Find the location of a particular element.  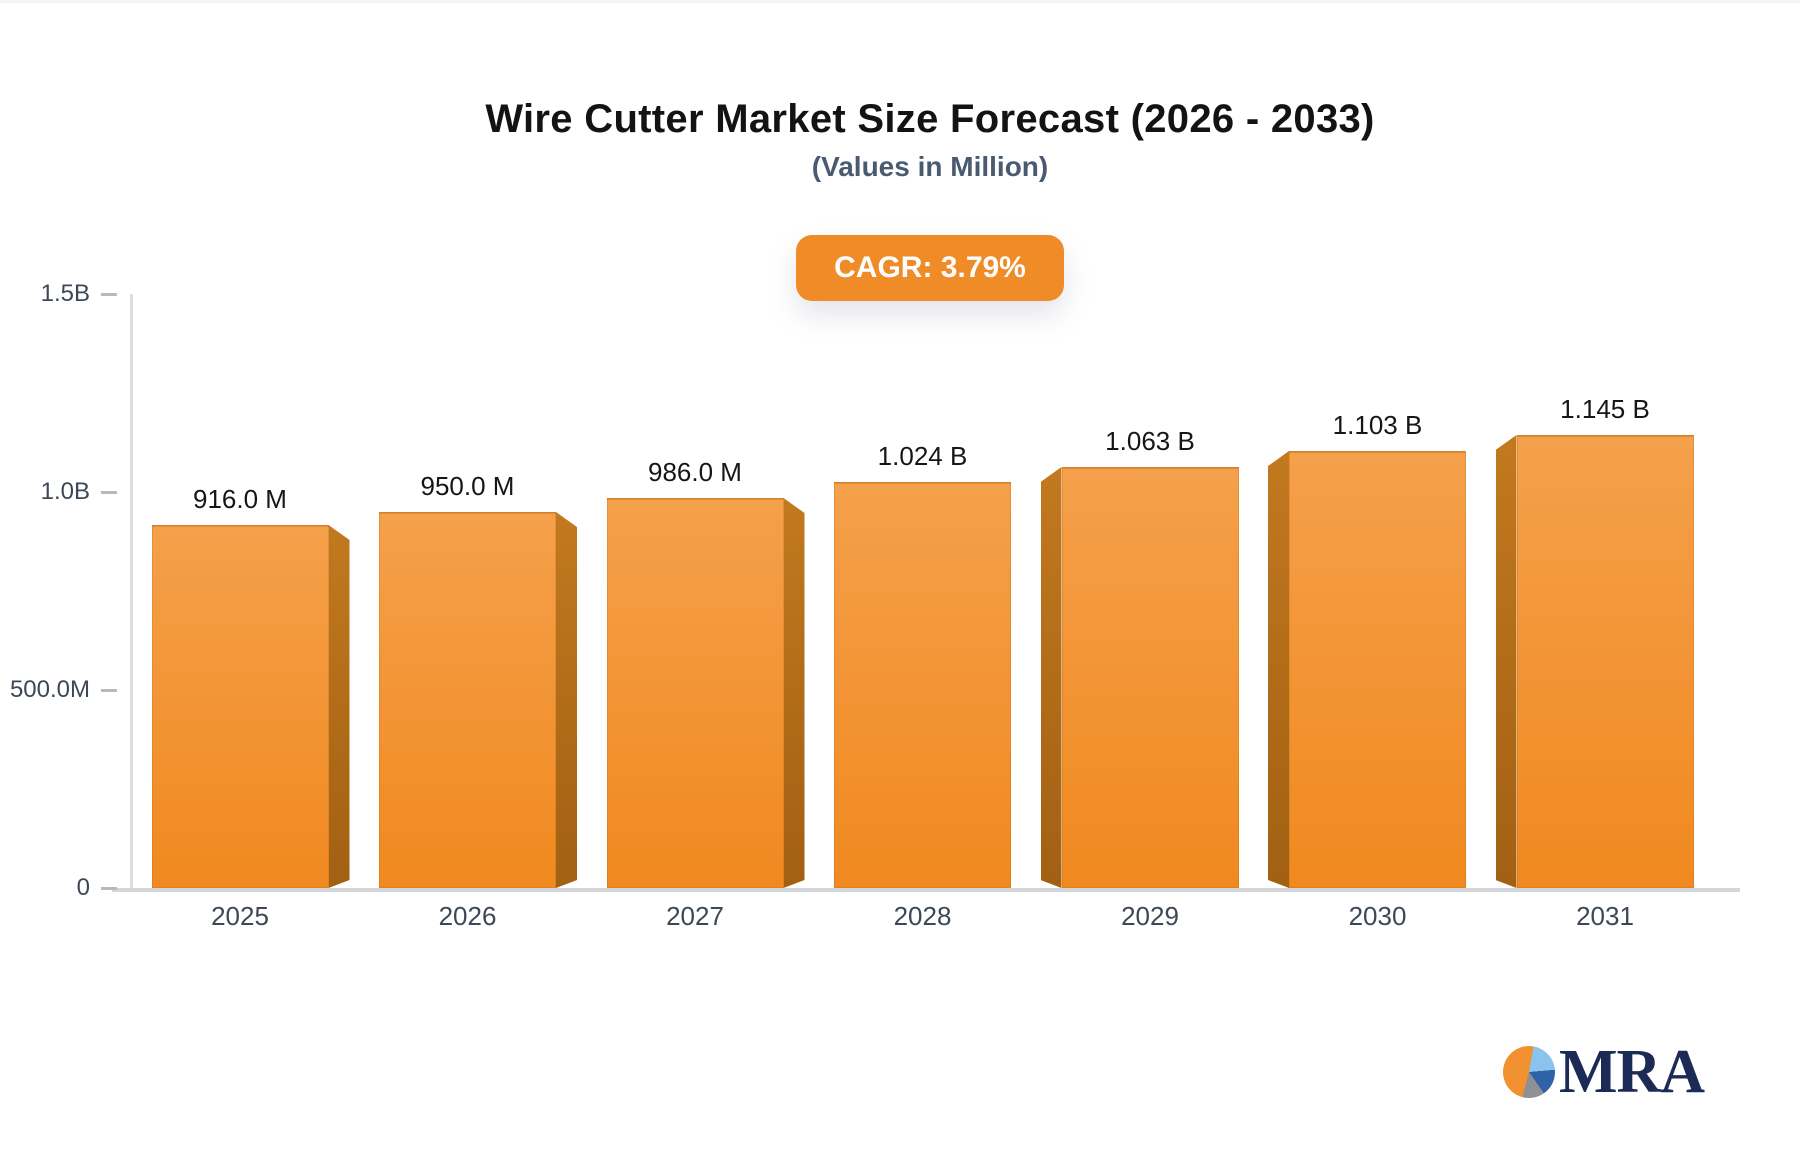

pie-chart-logo-icon is located at coordinates (1529, 1072).